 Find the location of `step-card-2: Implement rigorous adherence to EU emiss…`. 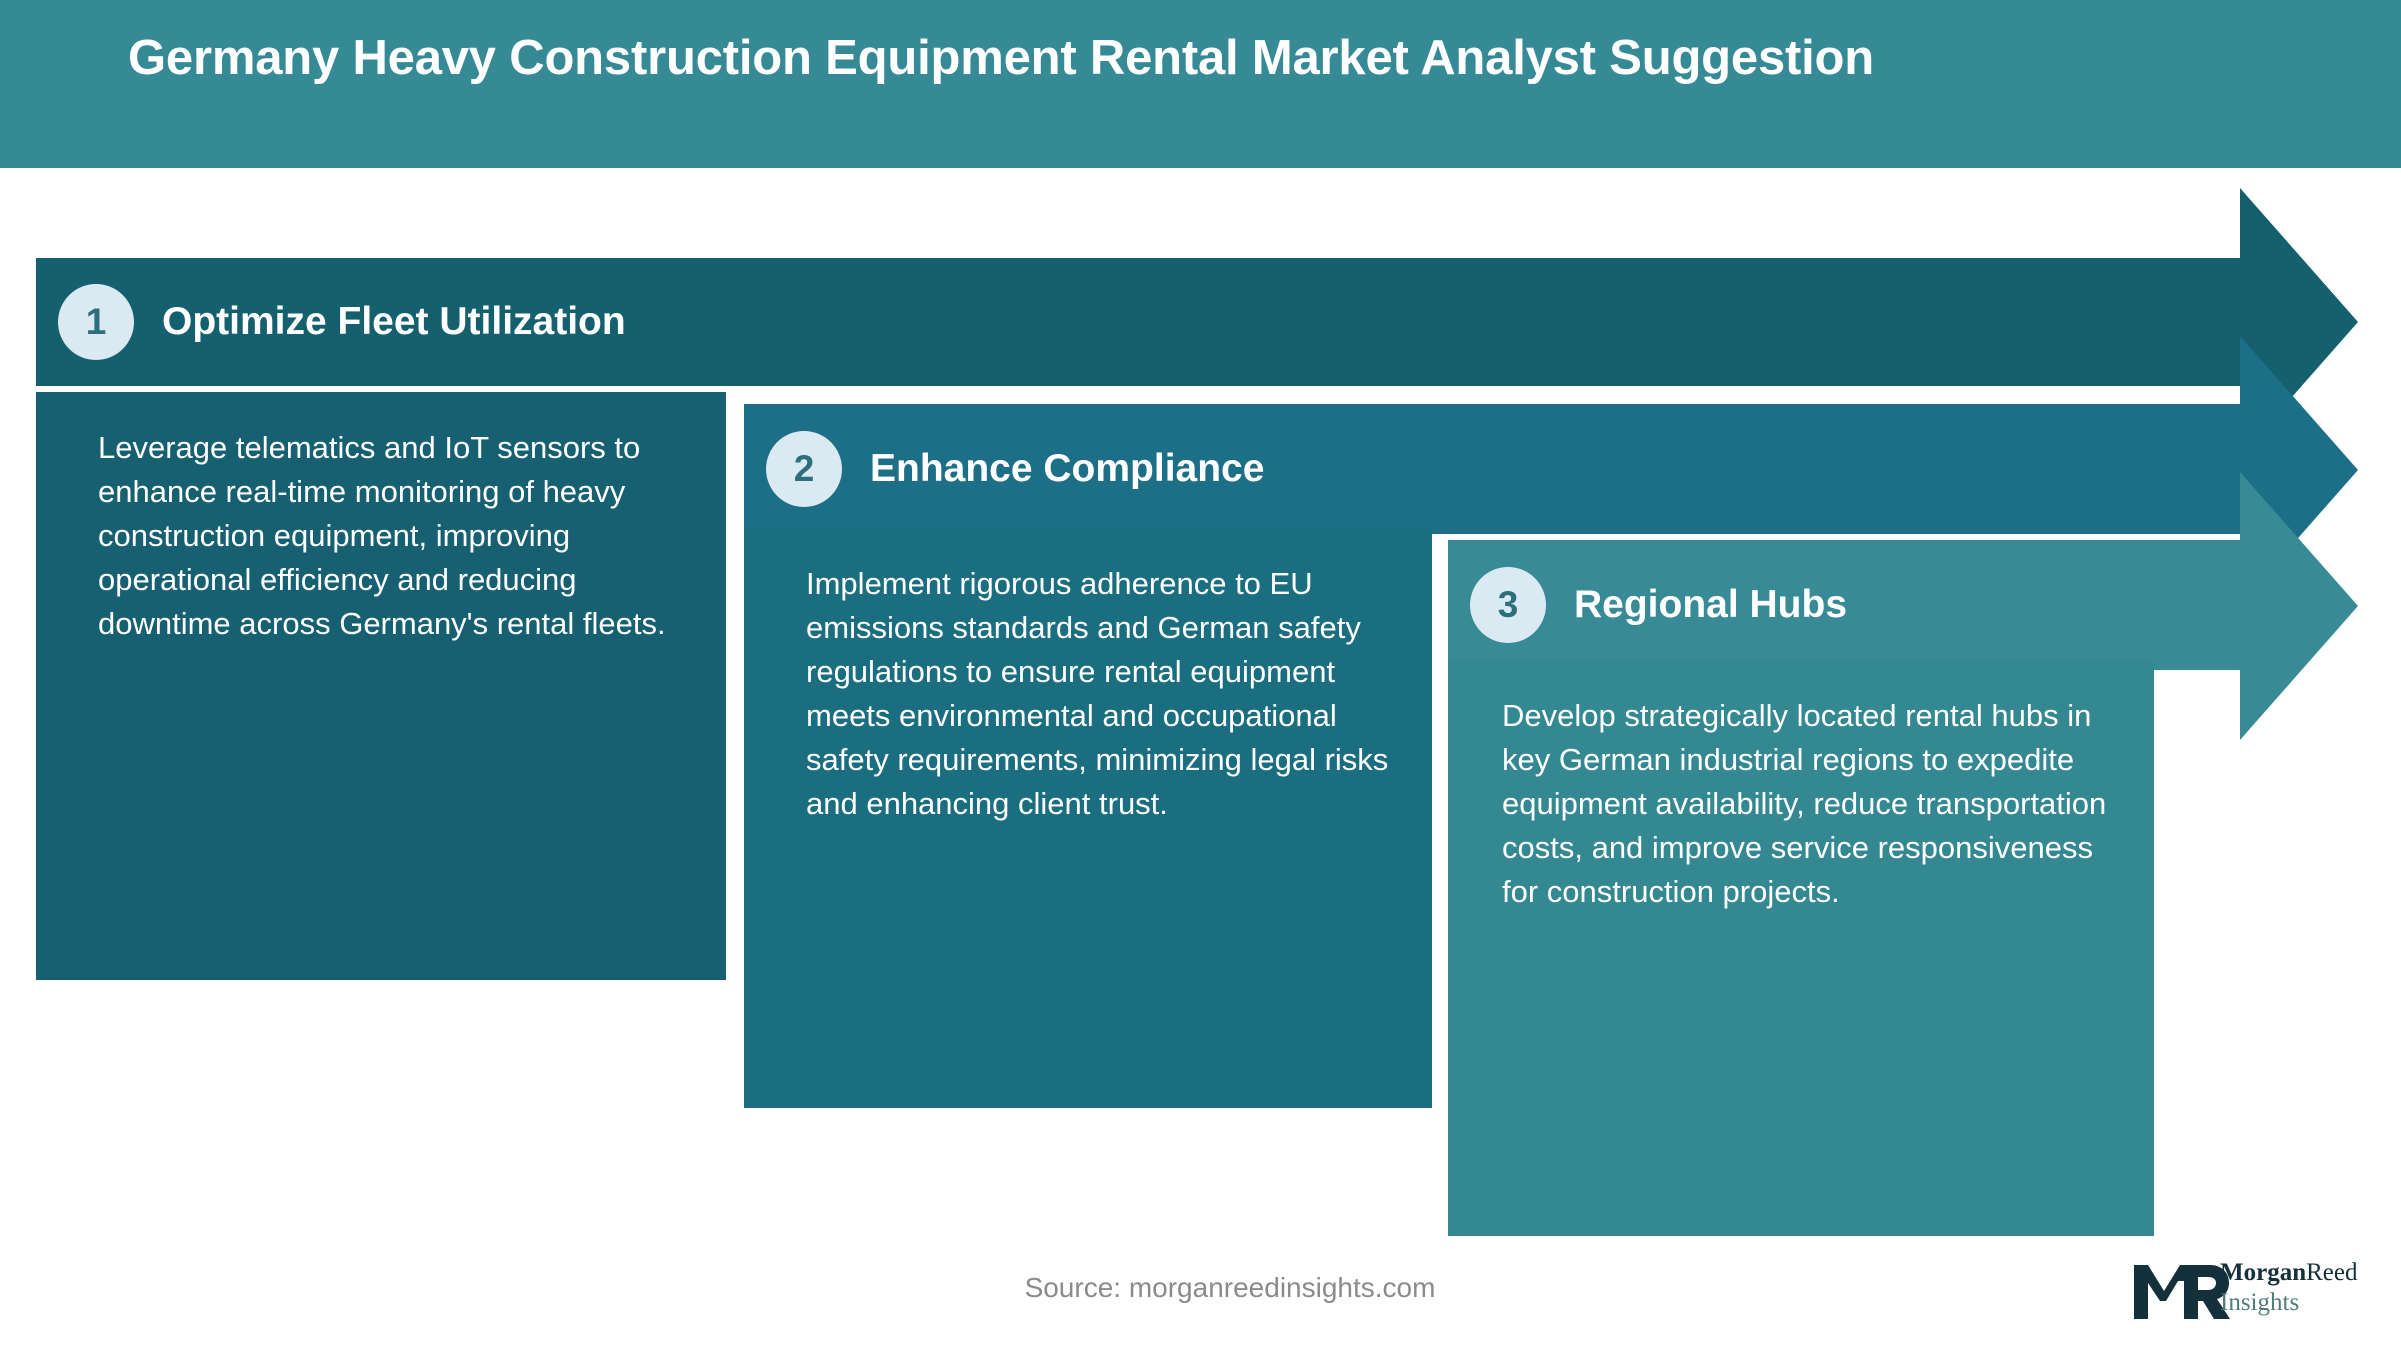

step-card-2: Implement rigorous adherence to EU emiss… is located at coordinates (1088, 818).